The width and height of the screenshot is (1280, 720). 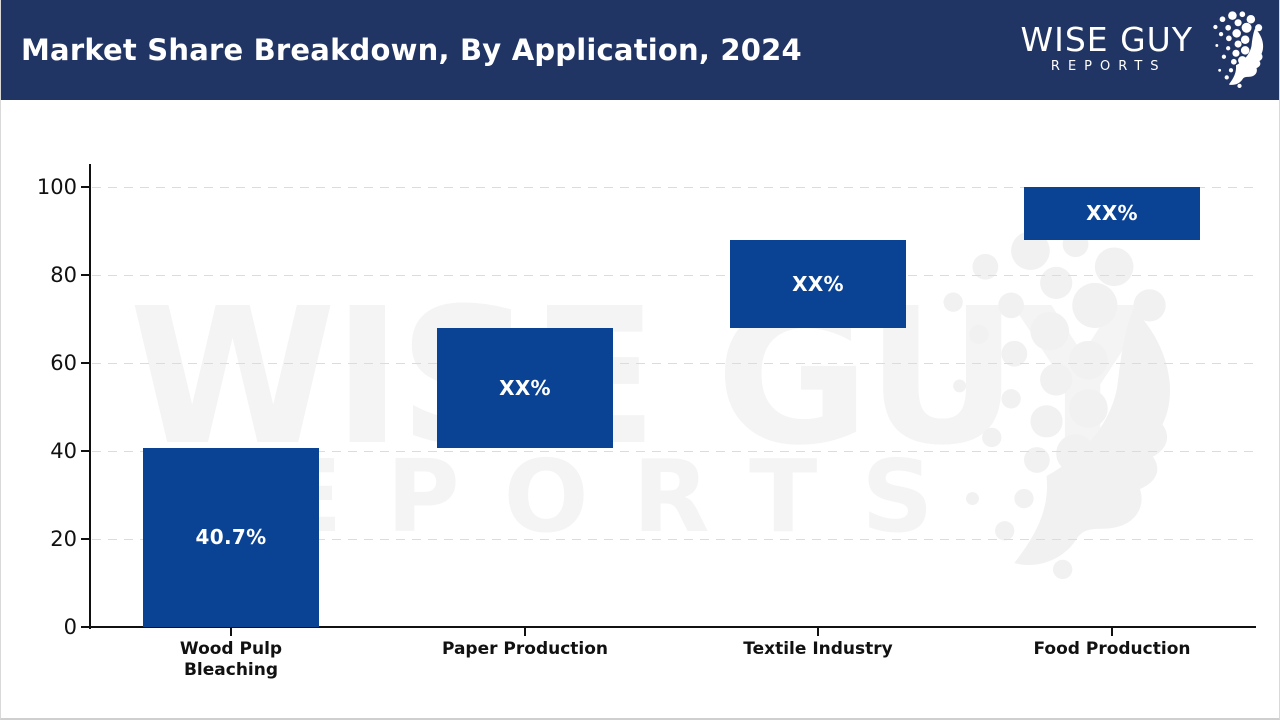 I want to click on brand-logo: WISE GUY REPORTS, so click(x=1143, y=49).